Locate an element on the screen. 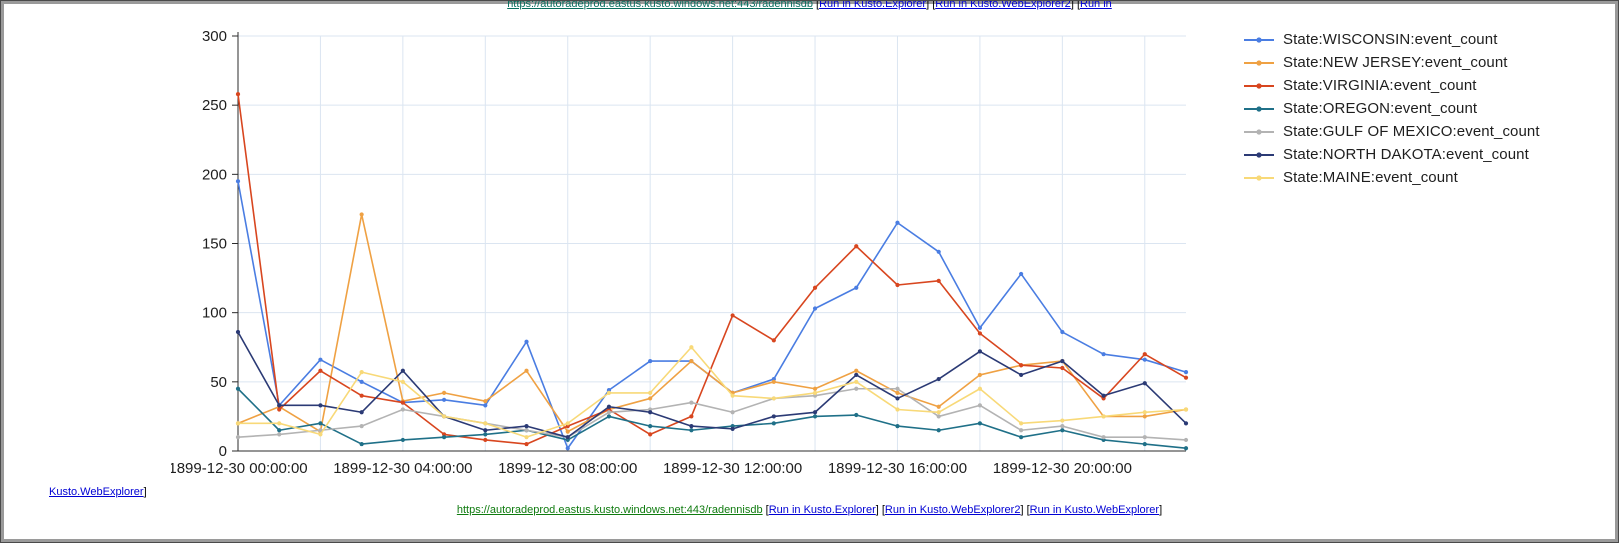 The height and width of the screenshot is (543, 1619). x-tick-label: 1899-12-30 20:00:00 is located at coordinates (1062, 468).